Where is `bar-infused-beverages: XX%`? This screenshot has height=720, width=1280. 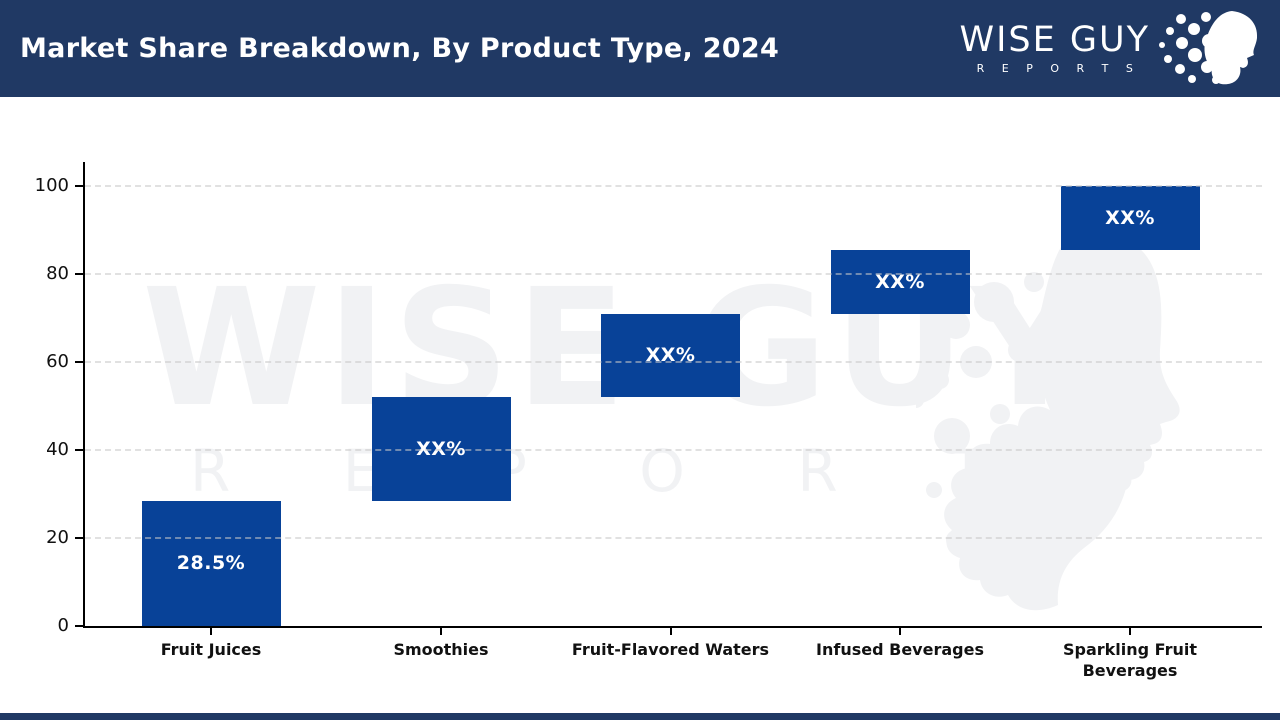
bar-infused-beverages: XX% is located at coordinates (900, 281).